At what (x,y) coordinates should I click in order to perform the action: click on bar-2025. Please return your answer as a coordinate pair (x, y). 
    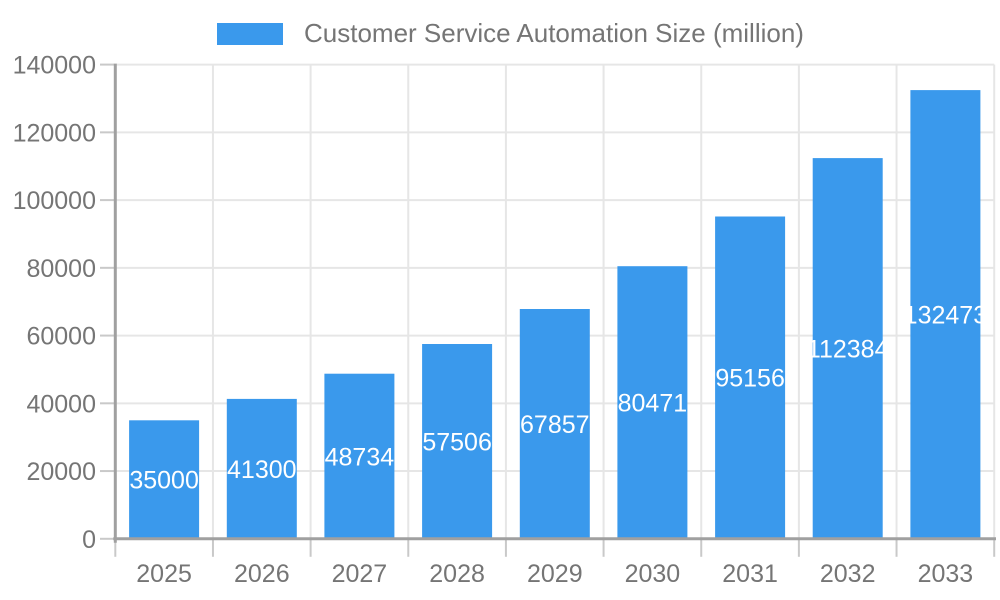
    Looking at the image, I should click on (164, 479).